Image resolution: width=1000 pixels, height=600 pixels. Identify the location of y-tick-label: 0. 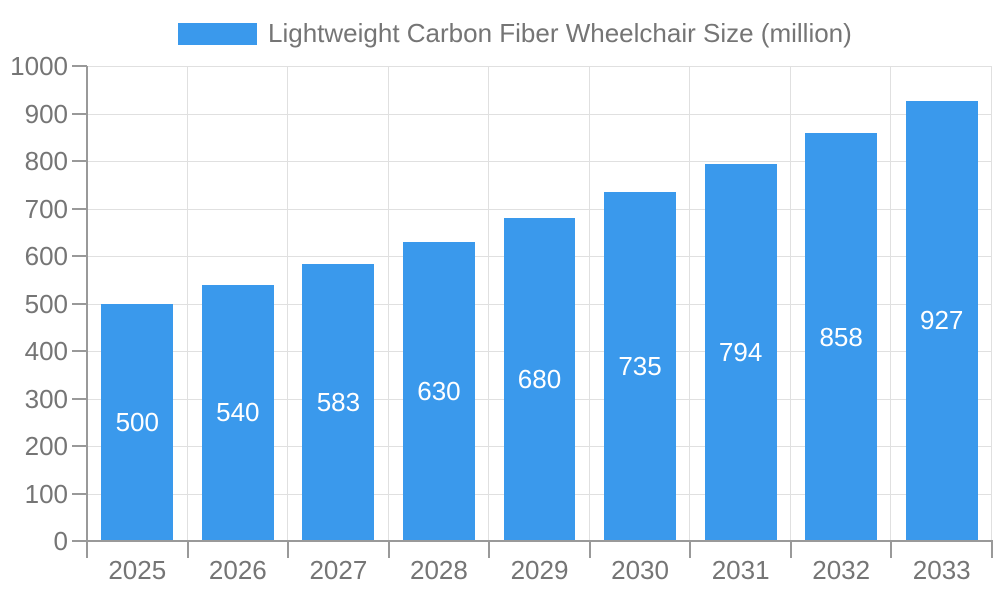
(60, 541).